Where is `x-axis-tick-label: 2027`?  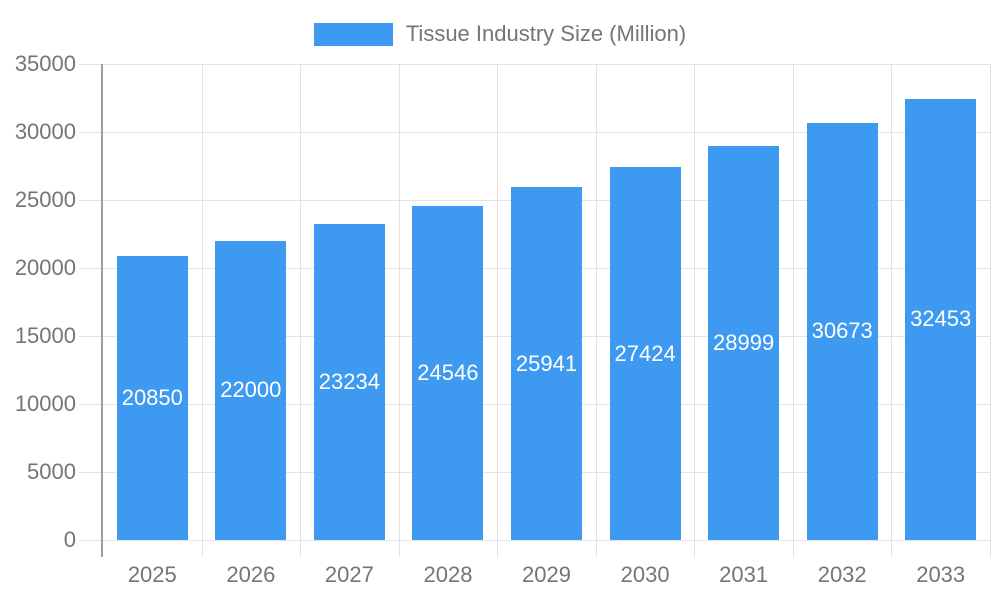
x-axis-tick-label: 2027 is located at coordinates (349, 574).